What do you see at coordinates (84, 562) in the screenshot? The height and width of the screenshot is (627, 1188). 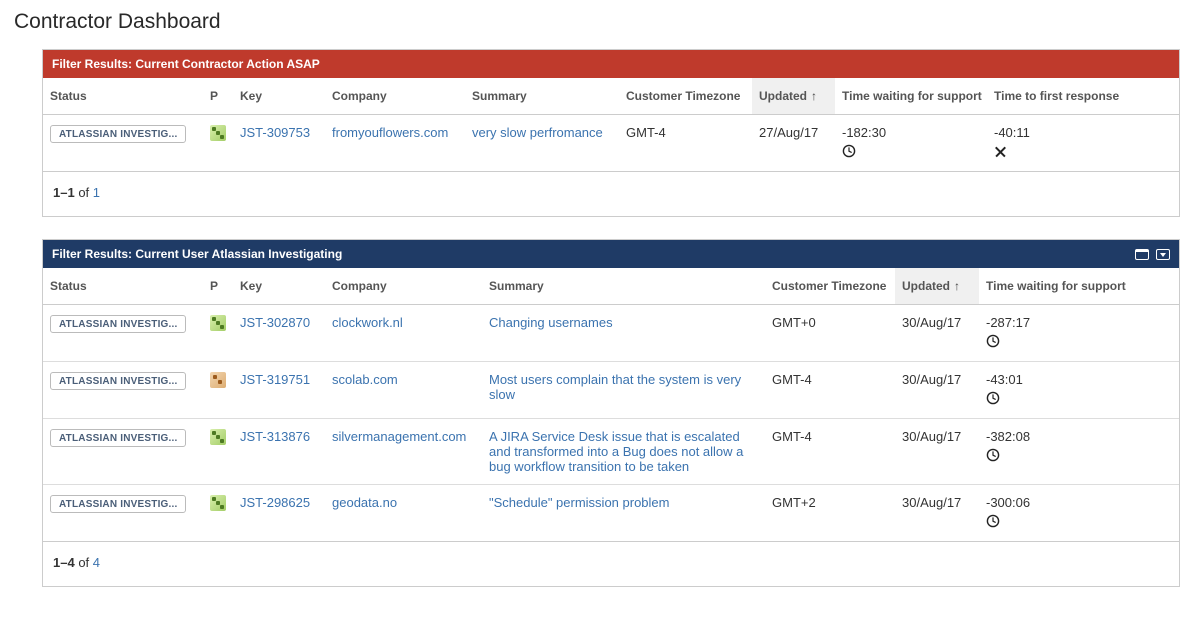 I see `pagination-of-label: of` at bounding box center [84, 562].